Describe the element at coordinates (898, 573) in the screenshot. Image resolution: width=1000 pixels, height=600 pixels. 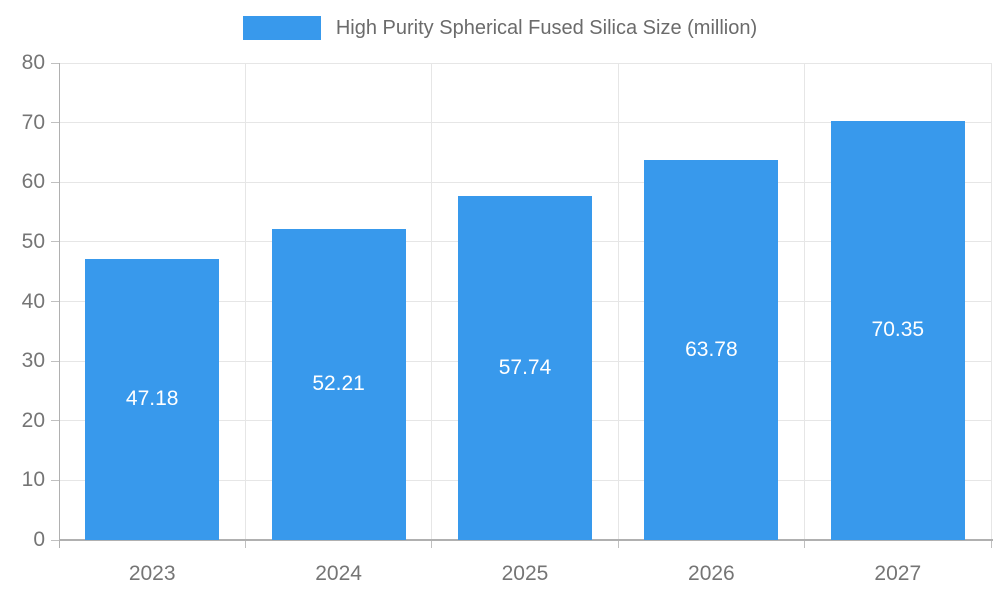
I see `x-axis-label: 2027` at that location.